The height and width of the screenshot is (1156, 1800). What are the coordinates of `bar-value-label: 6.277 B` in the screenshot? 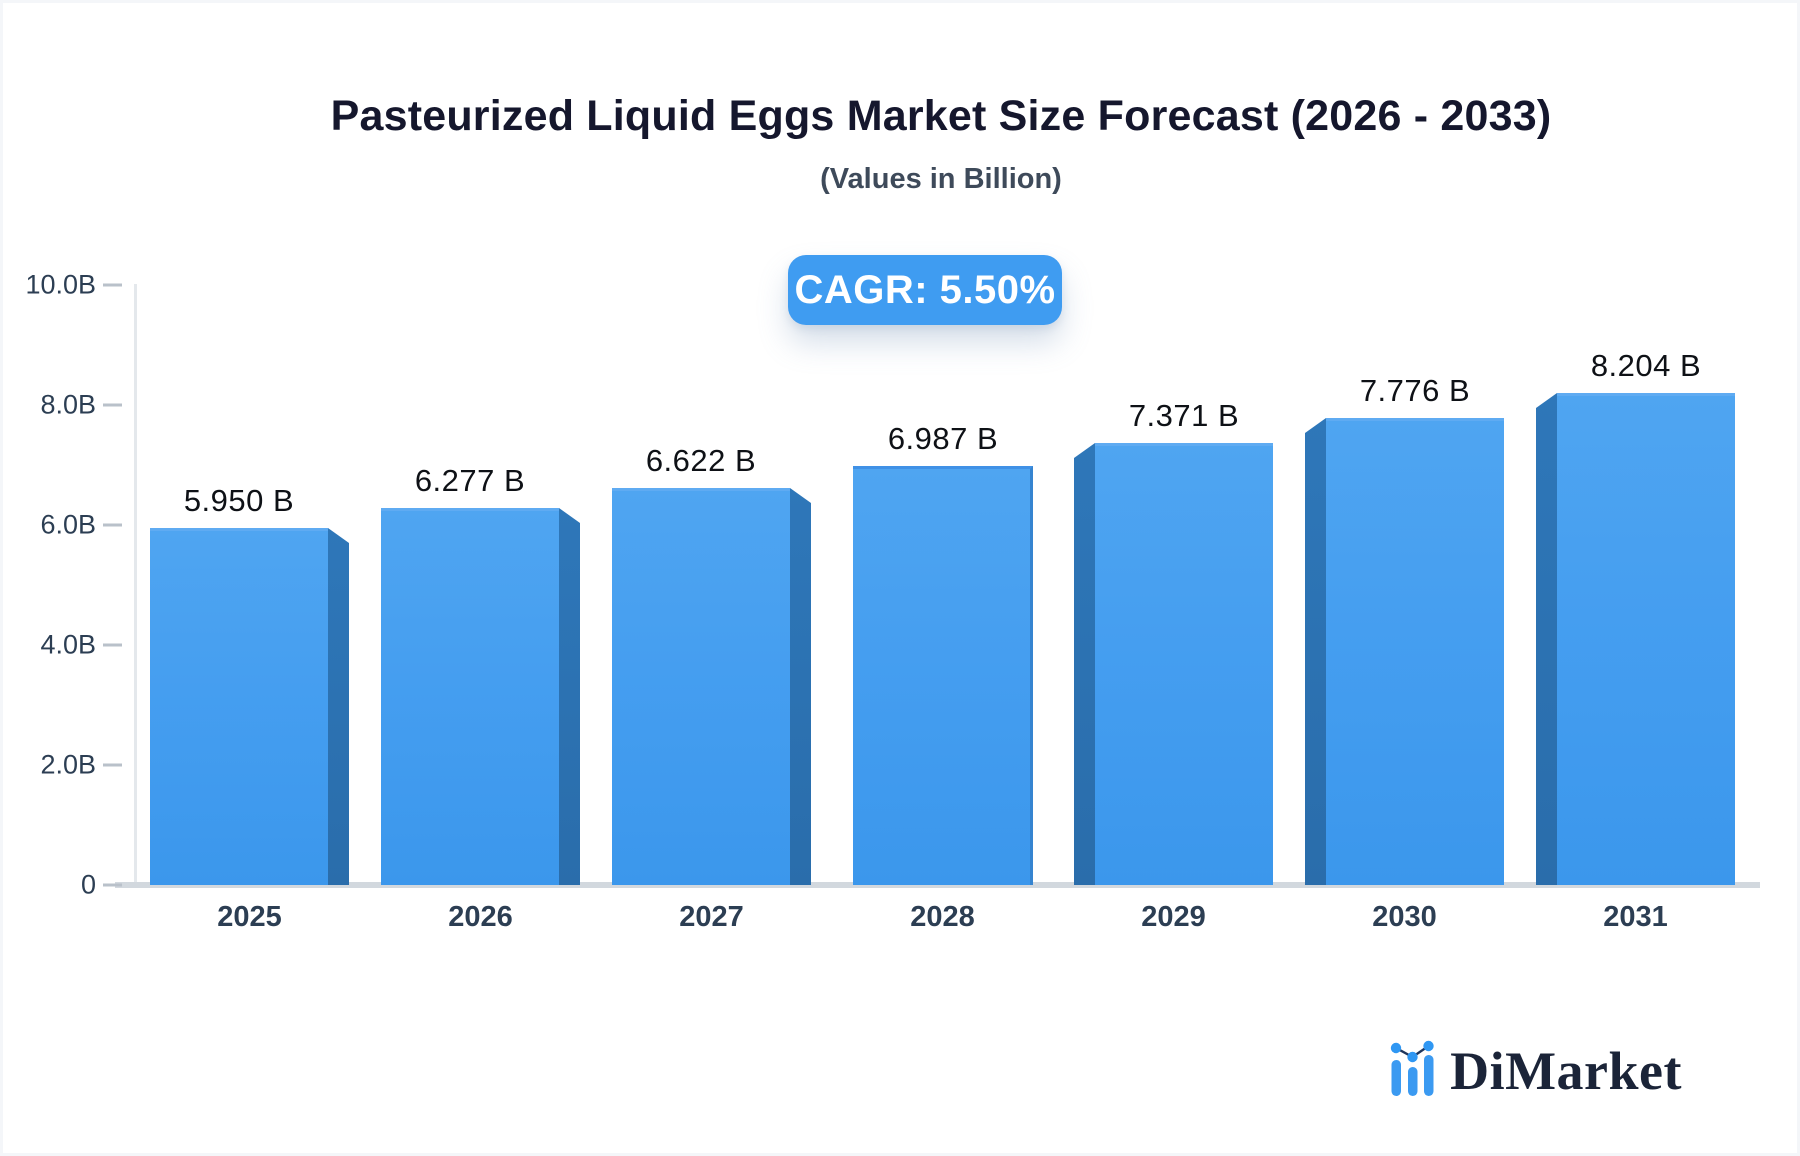 It's located at (470, 480).